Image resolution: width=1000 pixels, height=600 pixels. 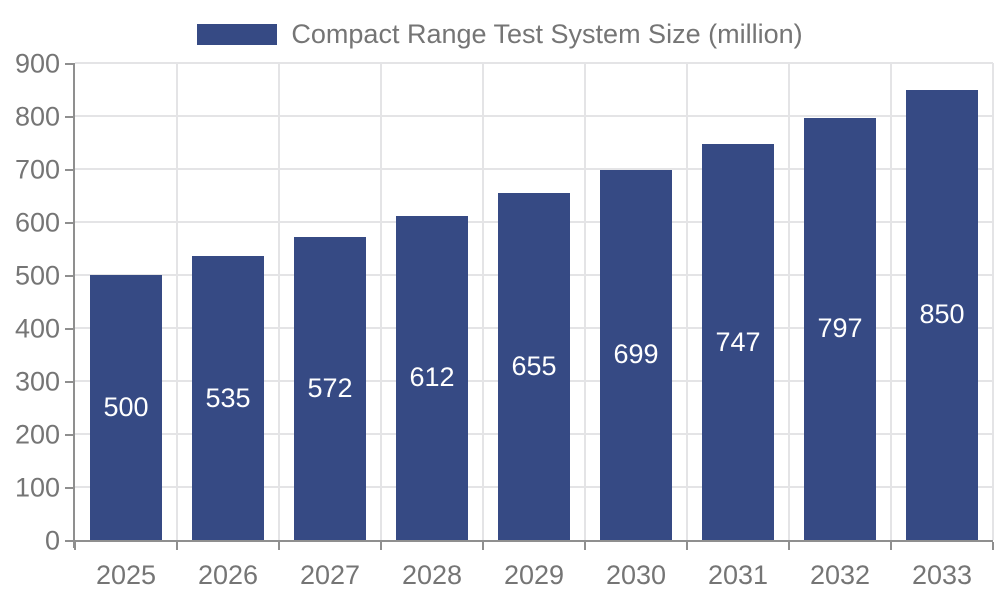 I want to click on bar-2026: 535, so click(x=228, y=398).